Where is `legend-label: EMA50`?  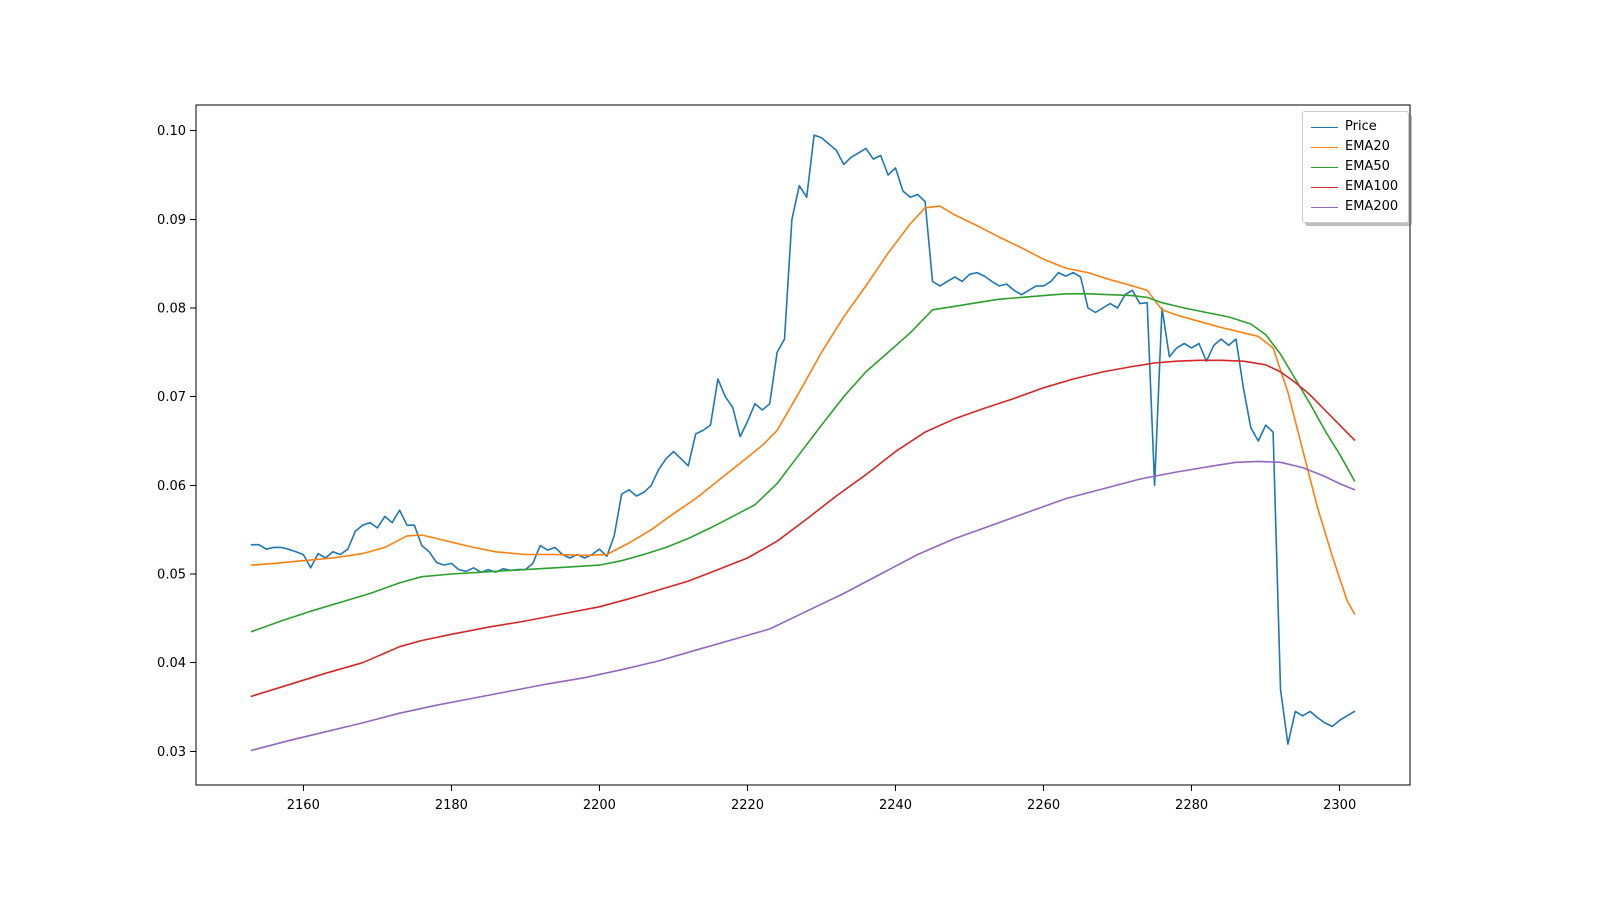 legend-label: EMA50 is located at coordinates (1367, 166).